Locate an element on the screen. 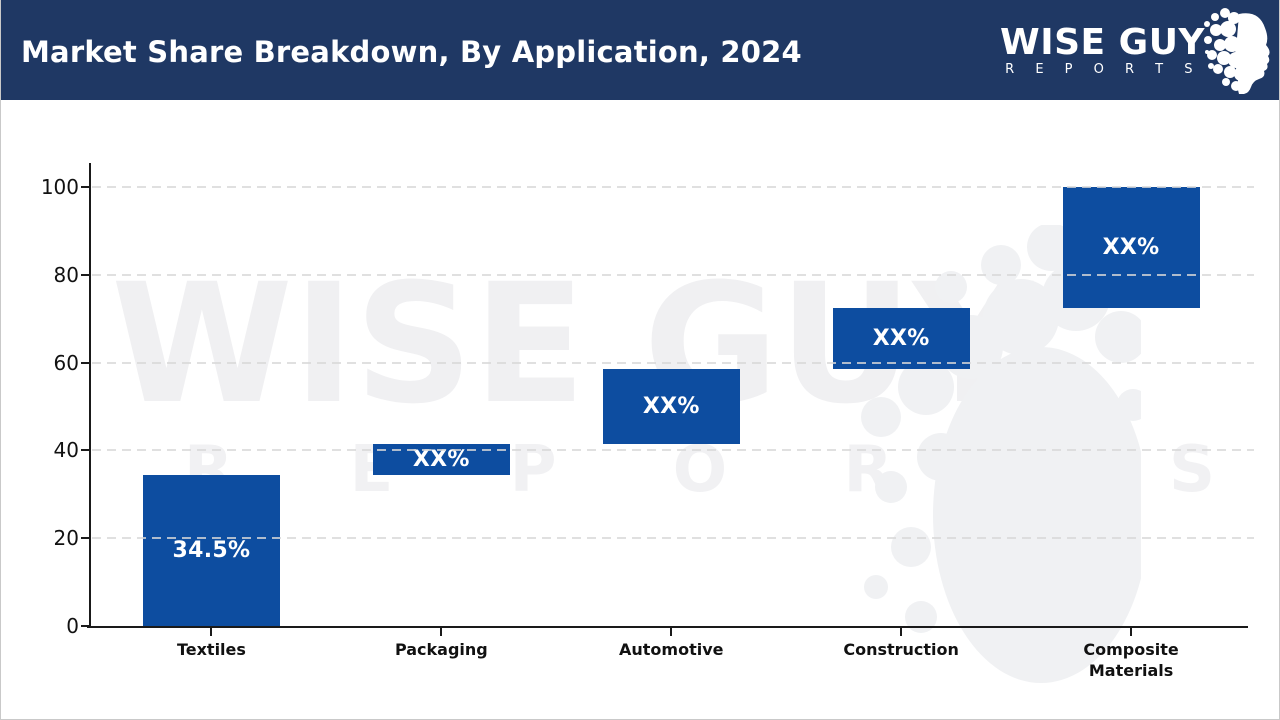  waterfall-bar-construction: XX% is located at coordinates (901, 338).